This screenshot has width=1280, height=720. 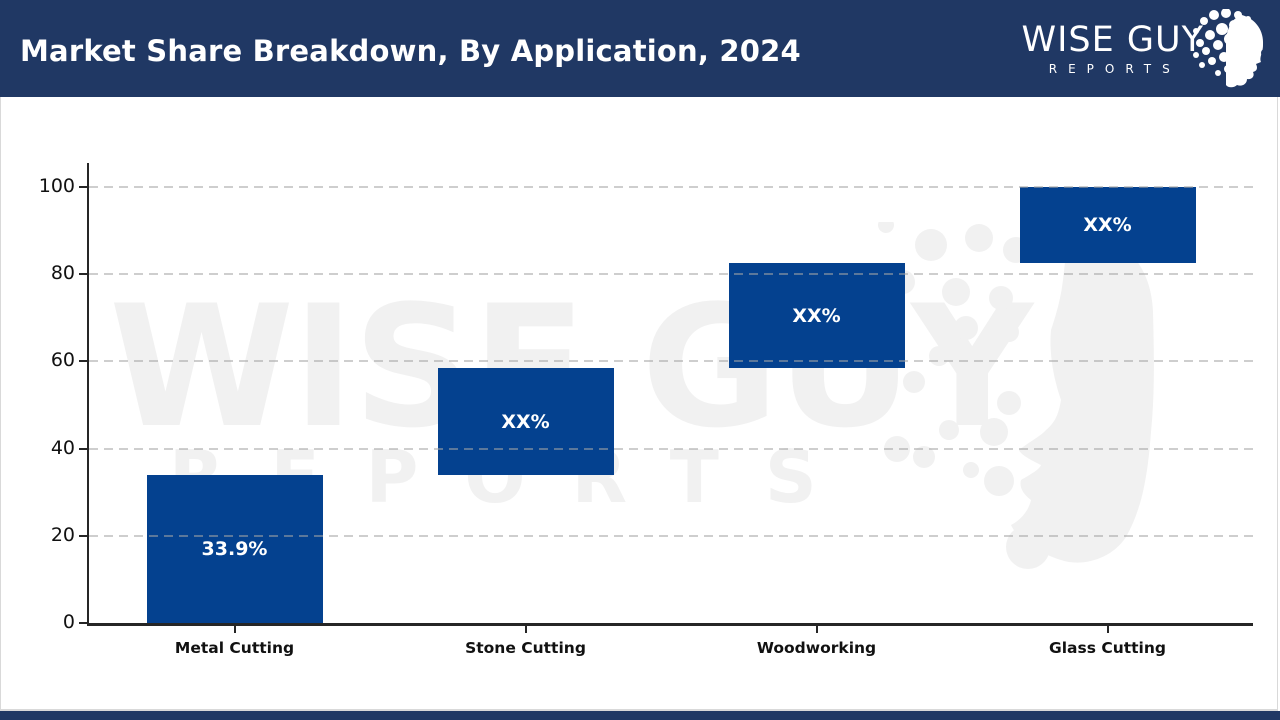 I want to click on x-tick-label-1: Stone Cutting, so click(x=525, y=648).